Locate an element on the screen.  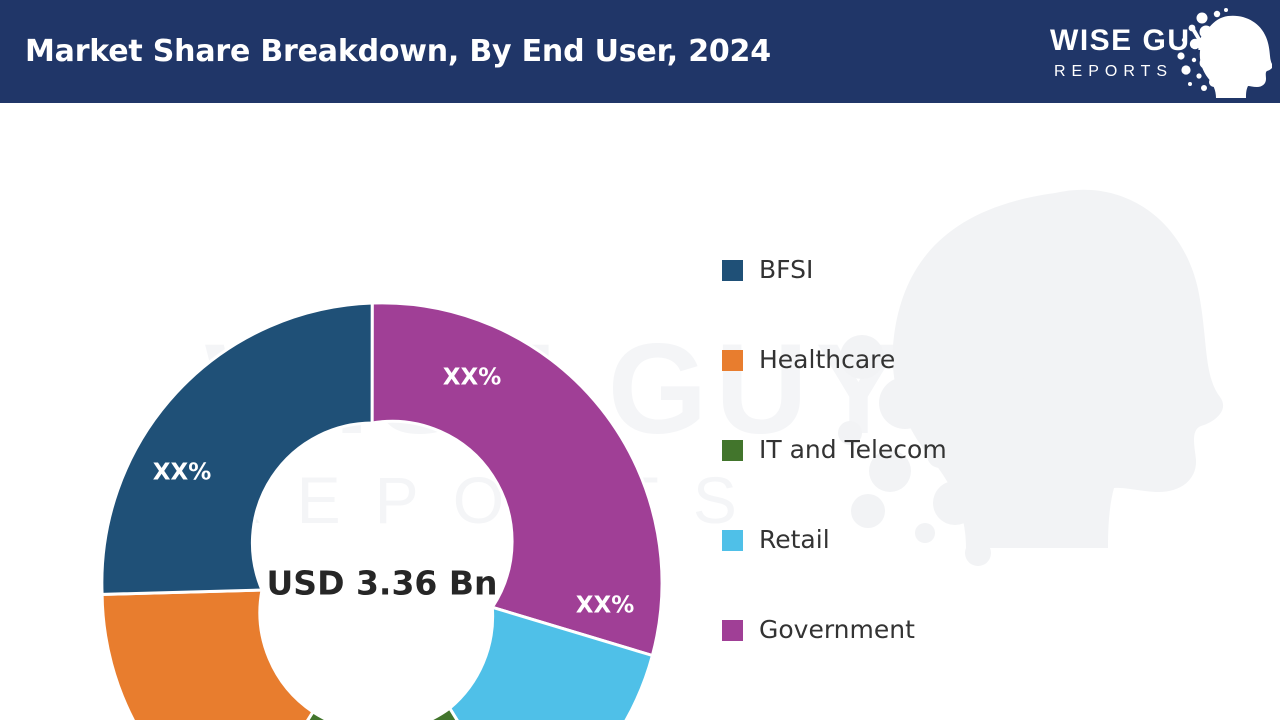
legend-item-retail: Retail is located at coordinates (932, 566).